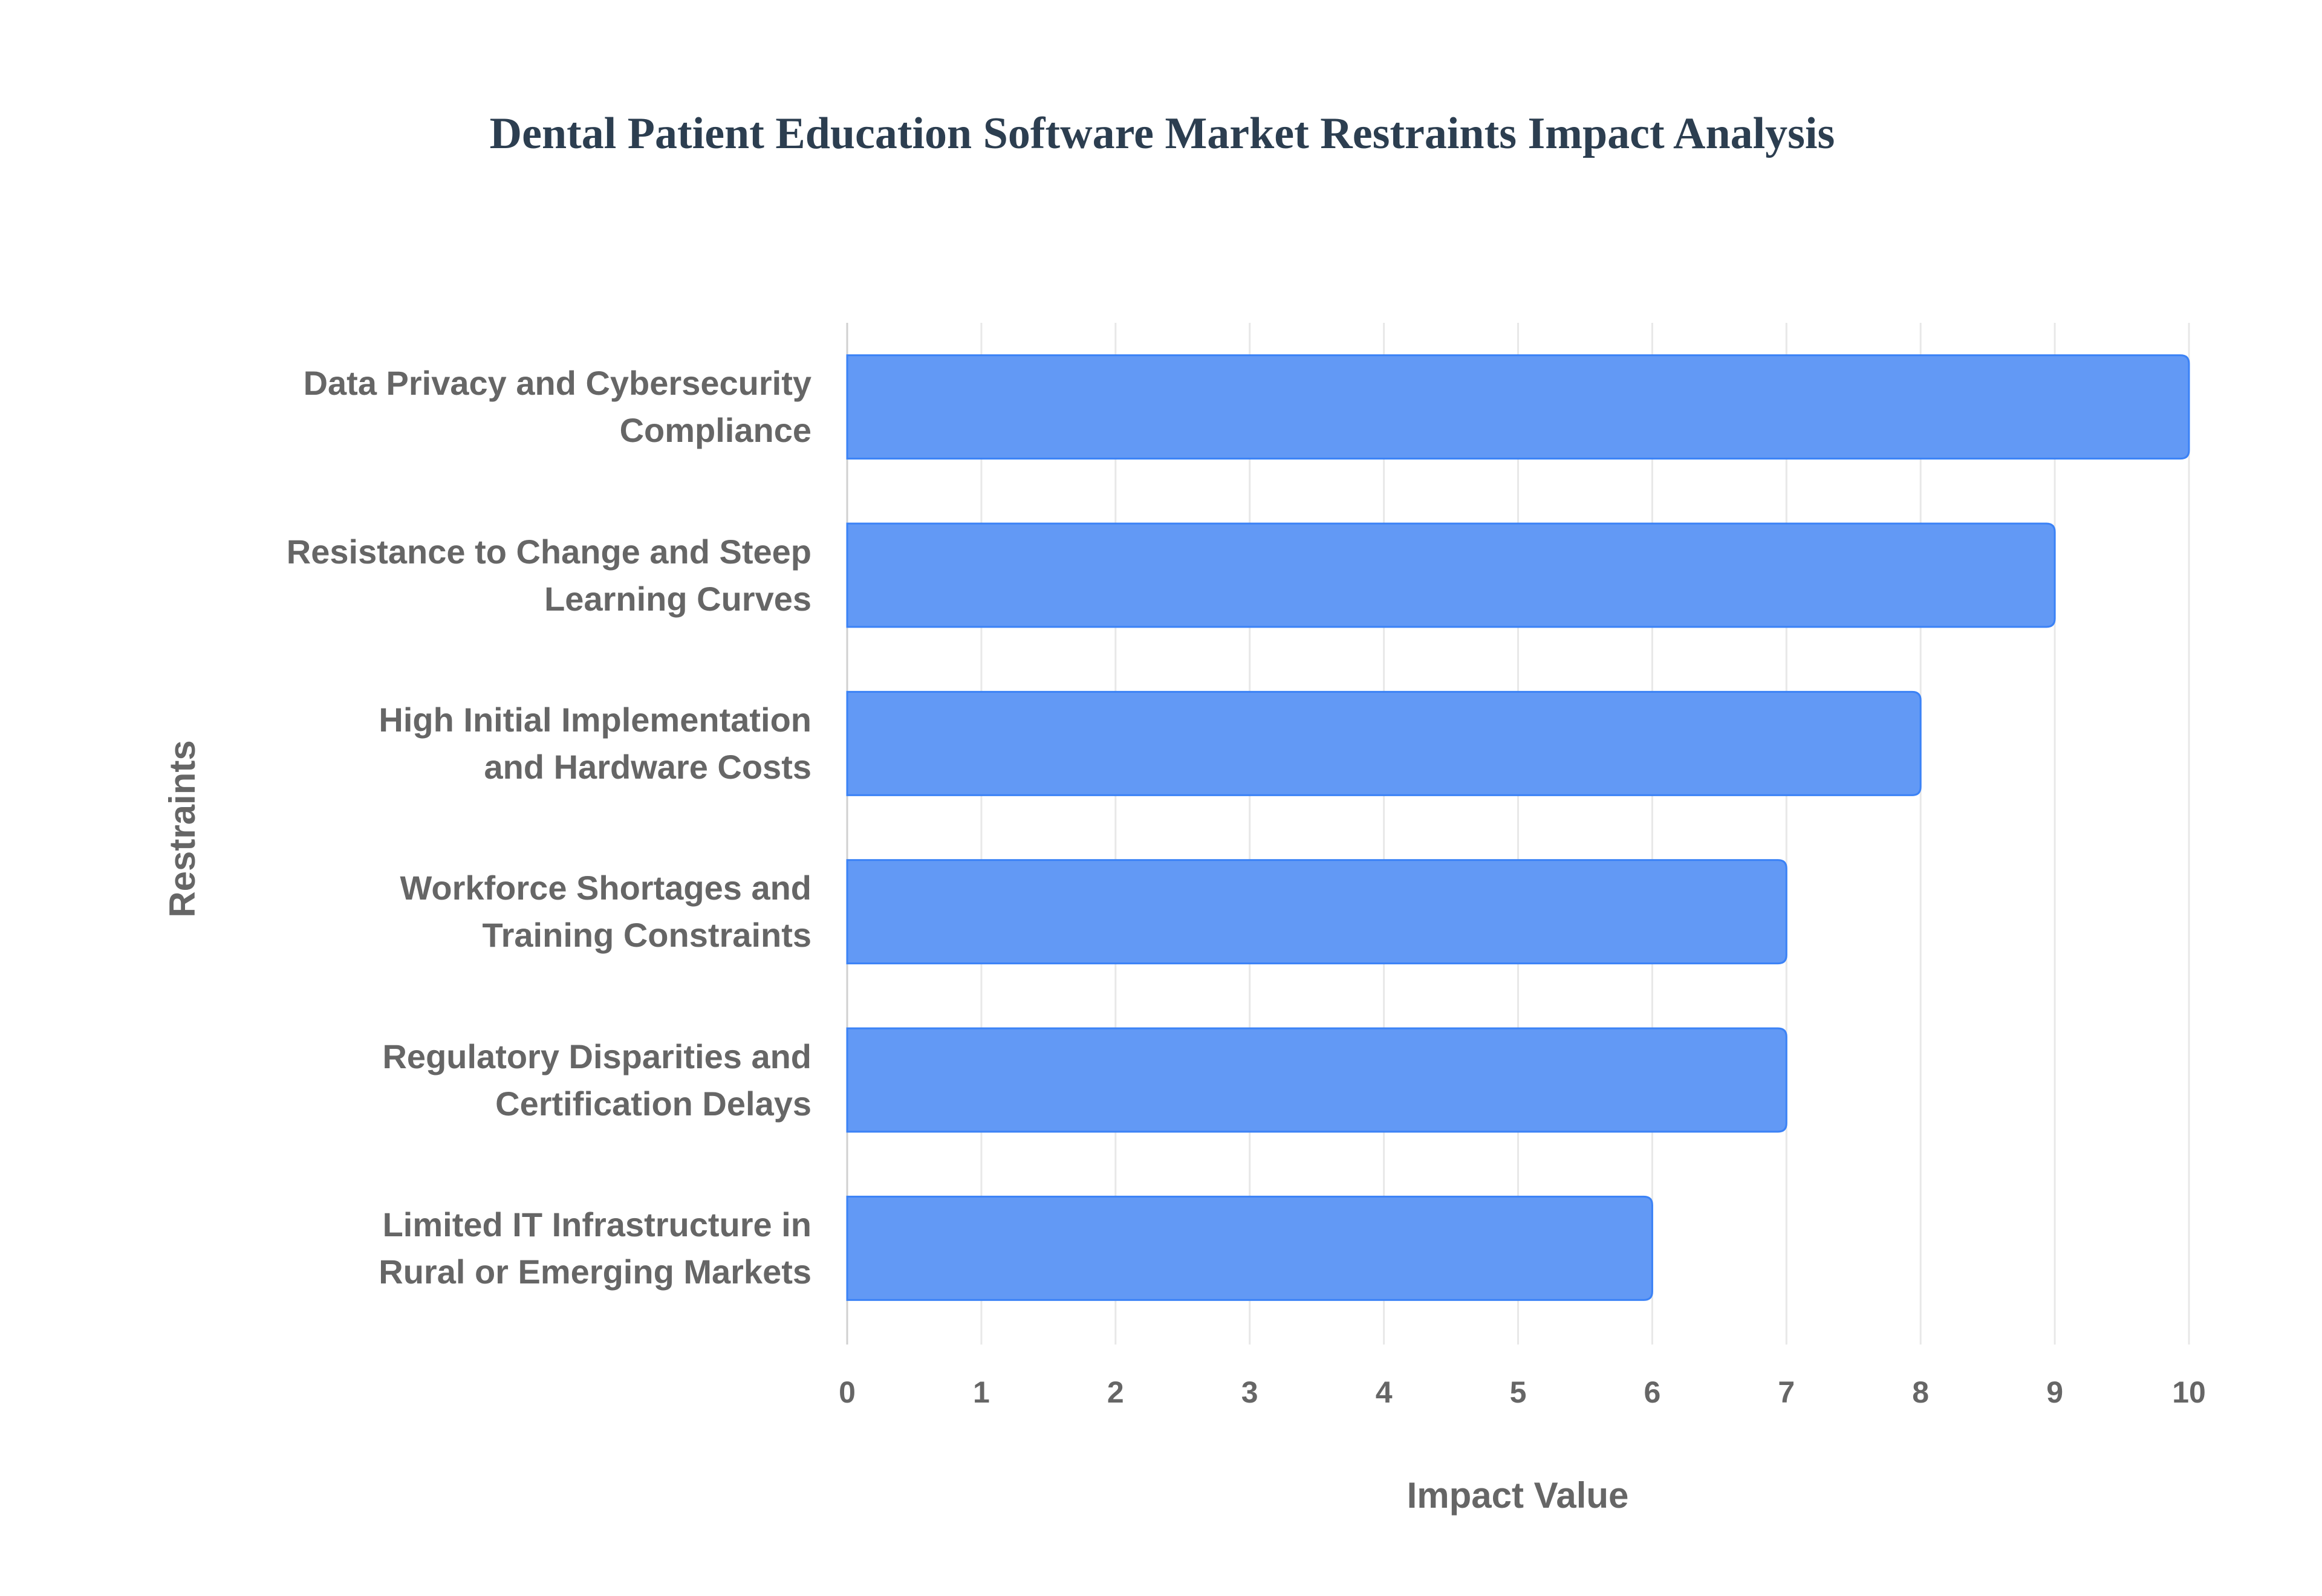 Image resolution: width=2322 pixels, height=1596 pixels. I want to click on x-tick-label: 4, so click(1385, 1392).